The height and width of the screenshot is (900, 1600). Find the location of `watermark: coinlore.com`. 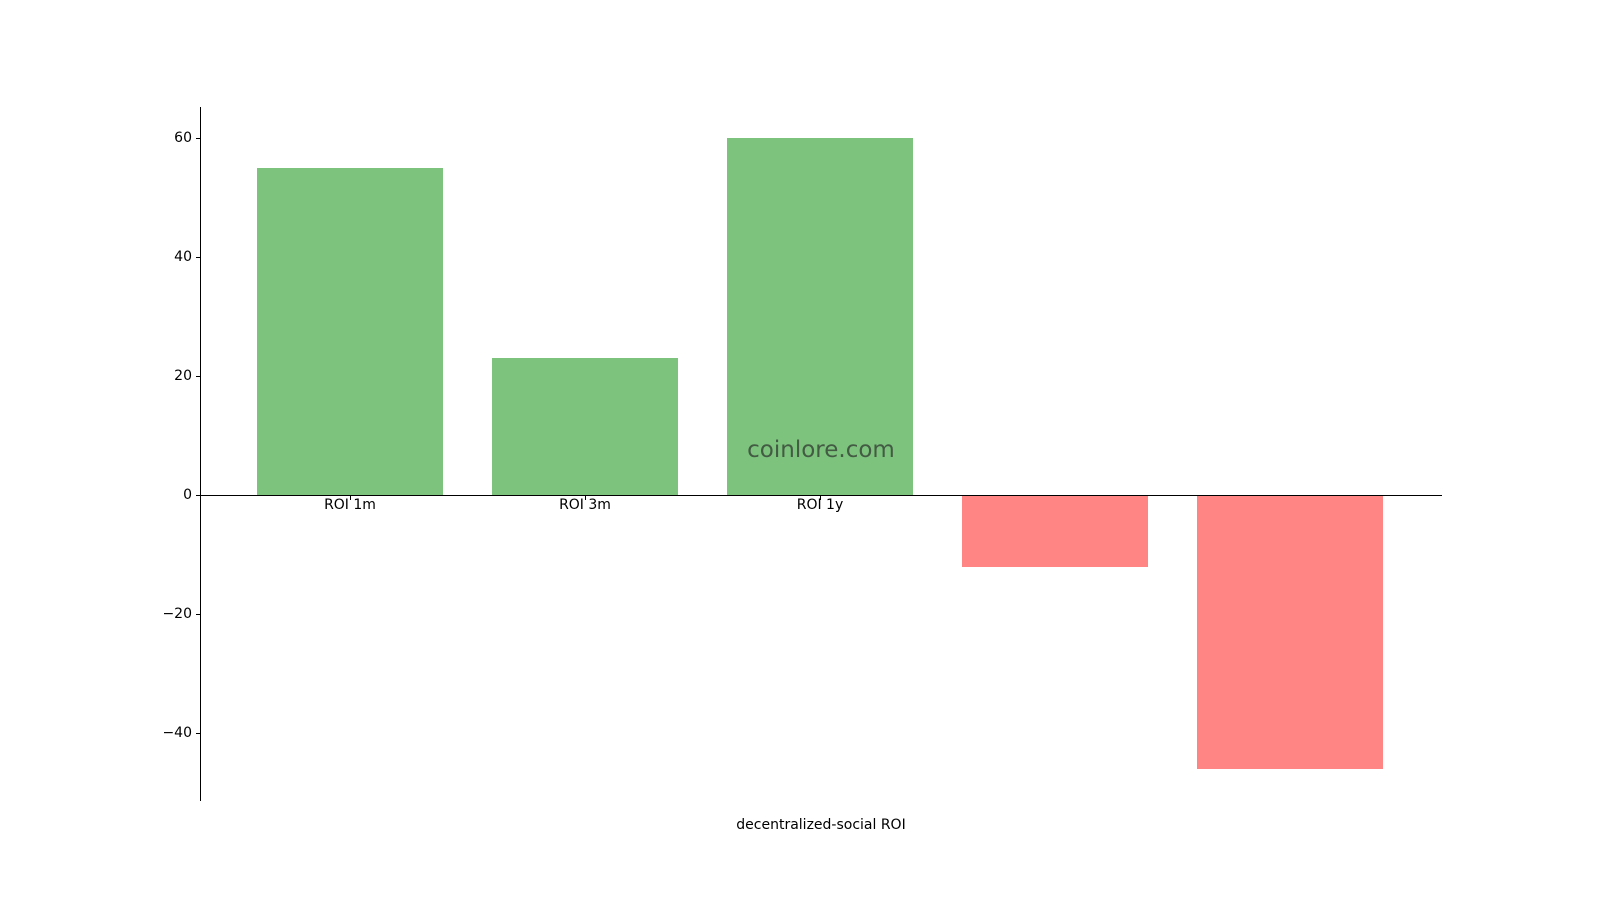

watermark: coinlore.com is located at coordinates (821, 450).